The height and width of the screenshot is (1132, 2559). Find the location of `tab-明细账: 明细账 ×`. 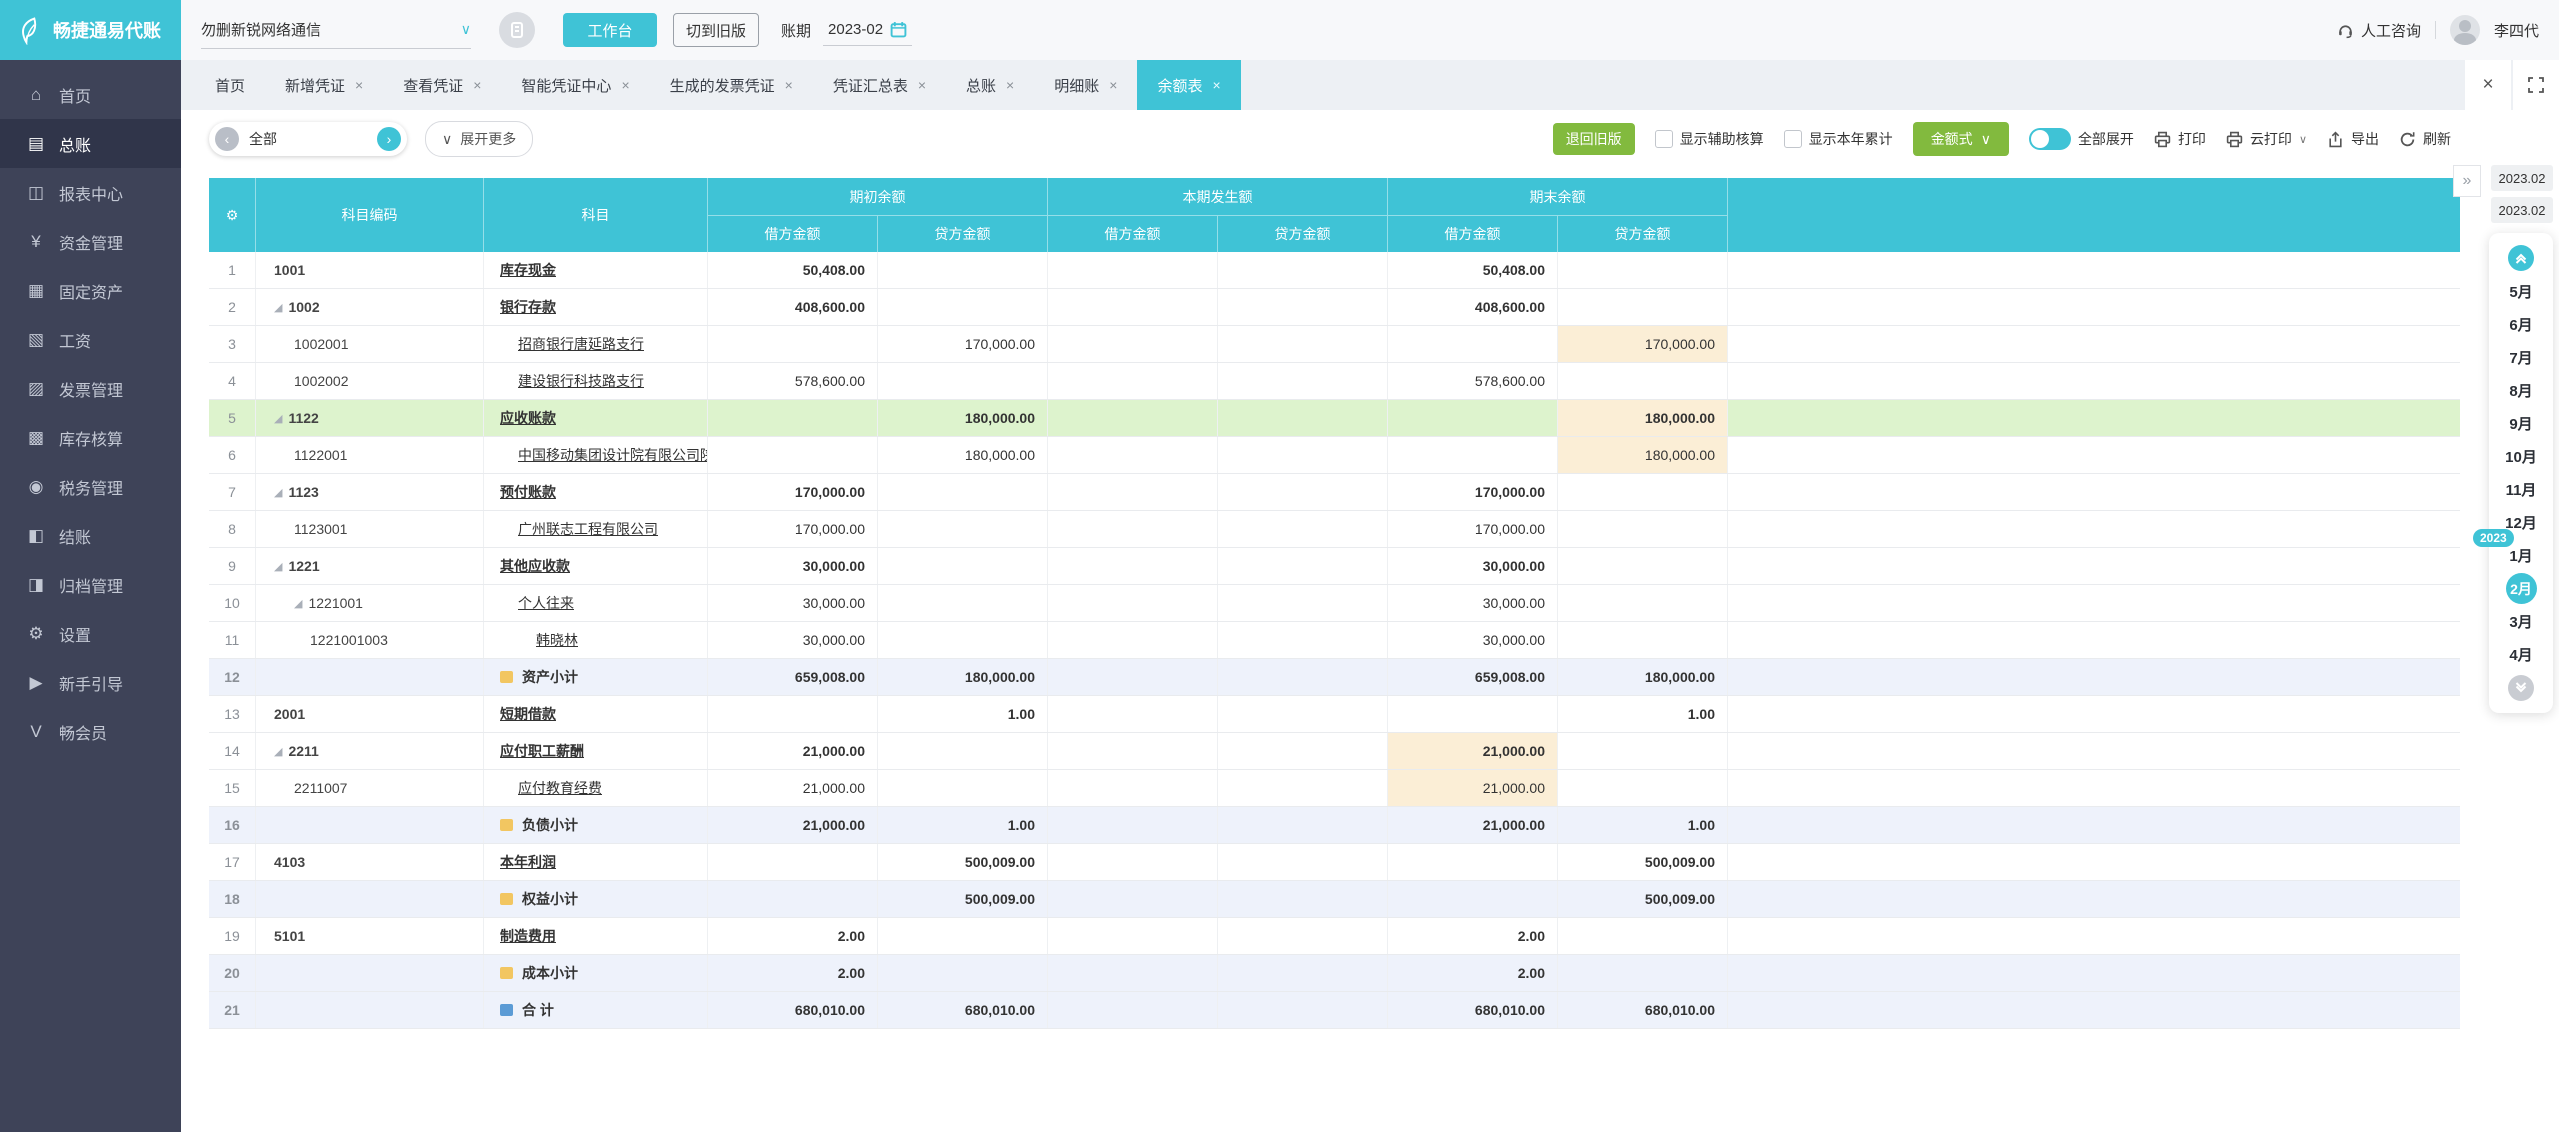

tab-明细账: 明细账 × is located at coordinates (1085, 85).